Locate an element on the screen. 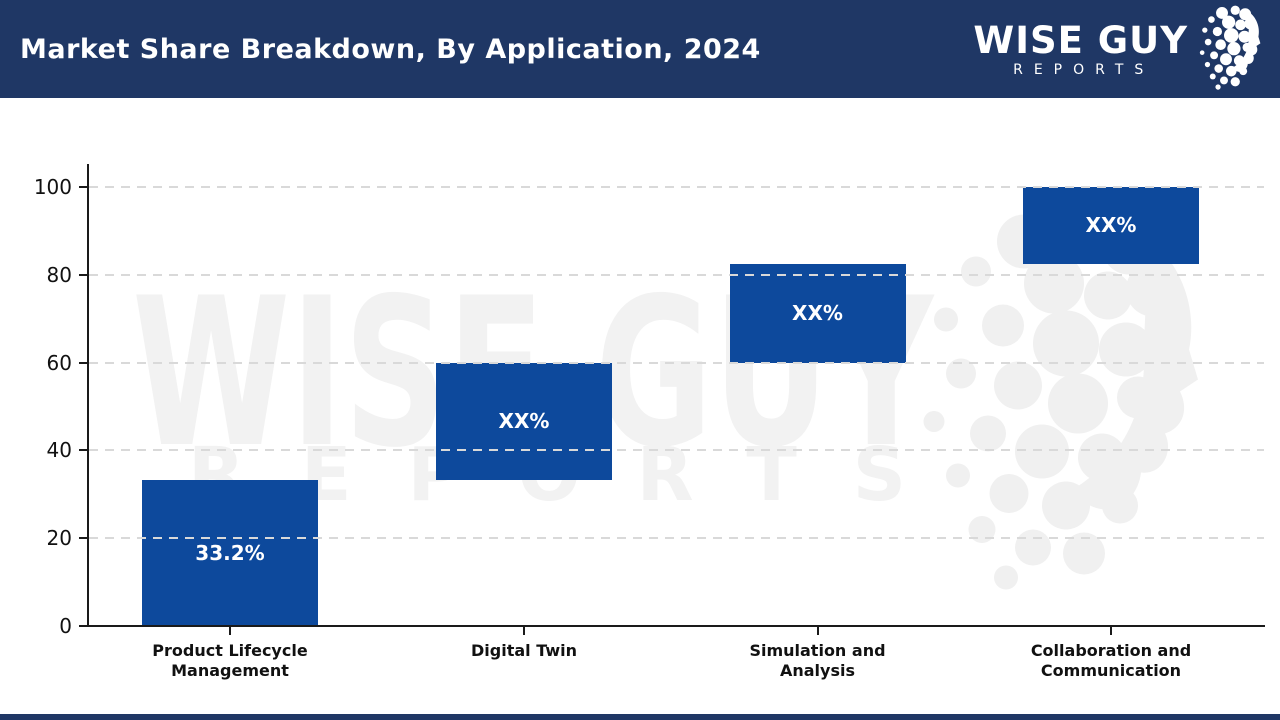  category-label-line: Simulation and is located at coordinates (817, 650).